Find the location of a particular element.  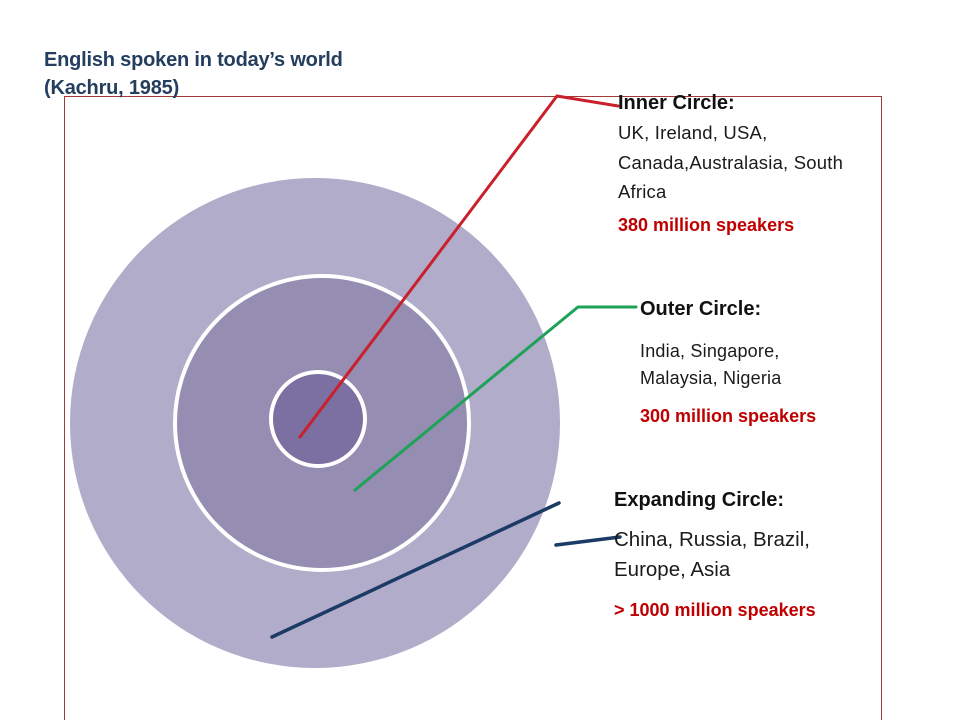

outer-circle-region-line: India, Singapore, is located at coordinates (710, 351).